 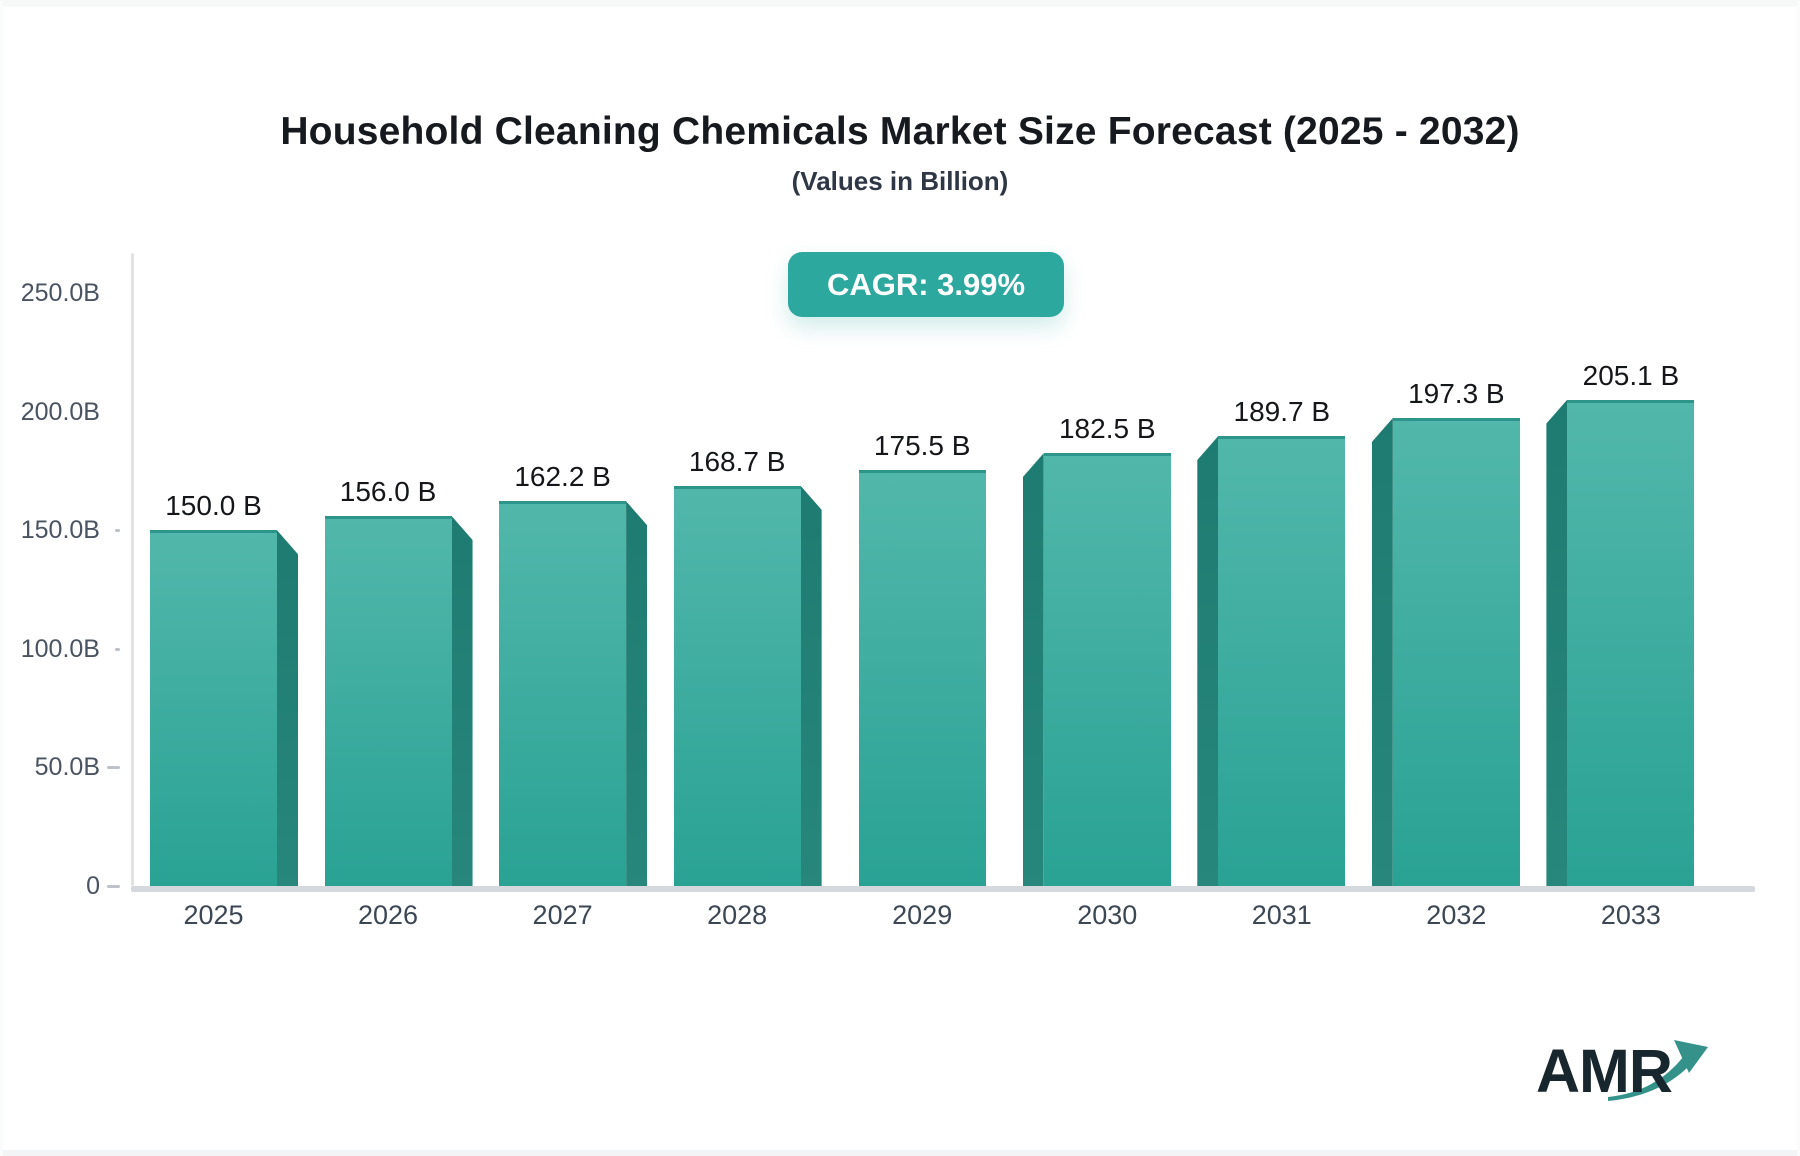 I want to click on bar-2029, so click(x=922, y=677).